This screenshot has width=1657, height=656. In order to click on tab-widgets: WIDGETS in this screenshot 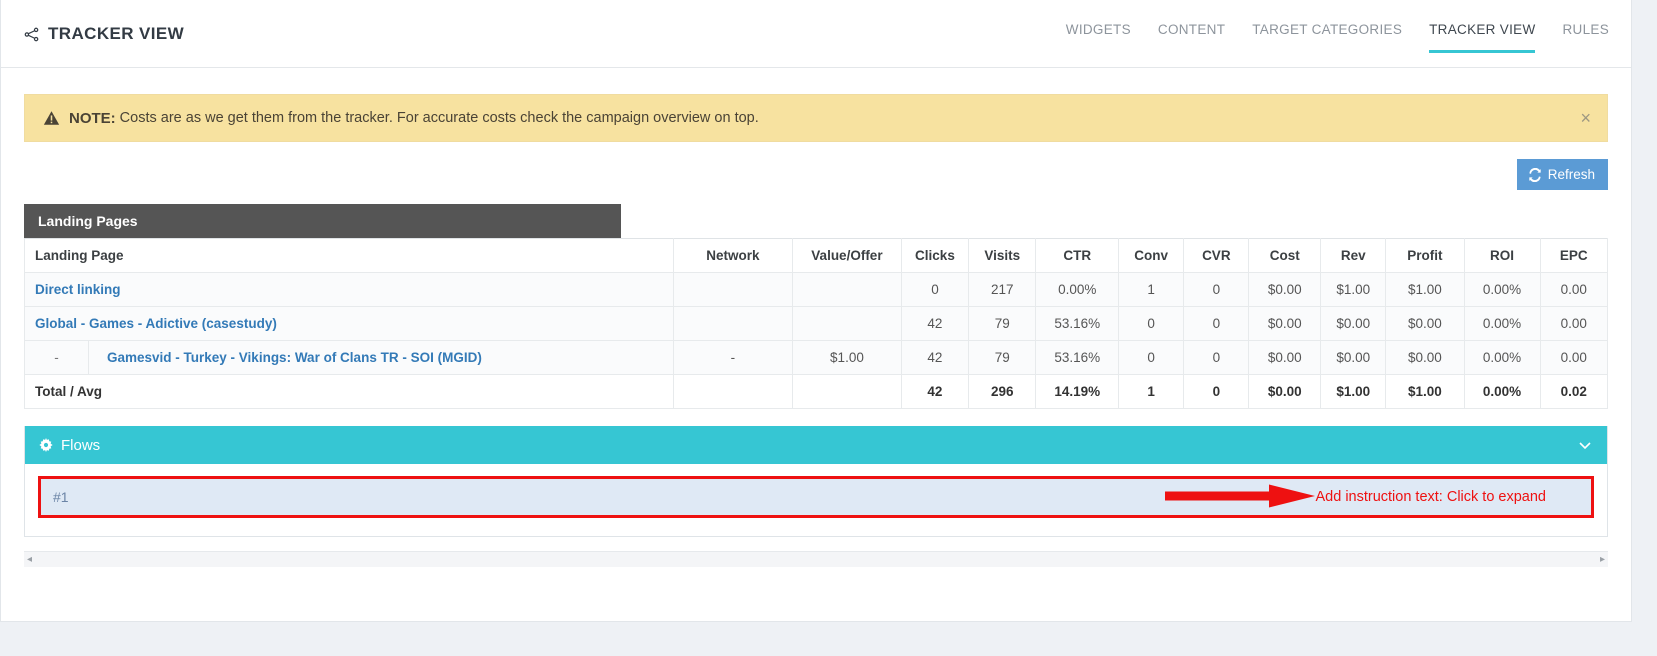, I will do `click(1098, 29)`.